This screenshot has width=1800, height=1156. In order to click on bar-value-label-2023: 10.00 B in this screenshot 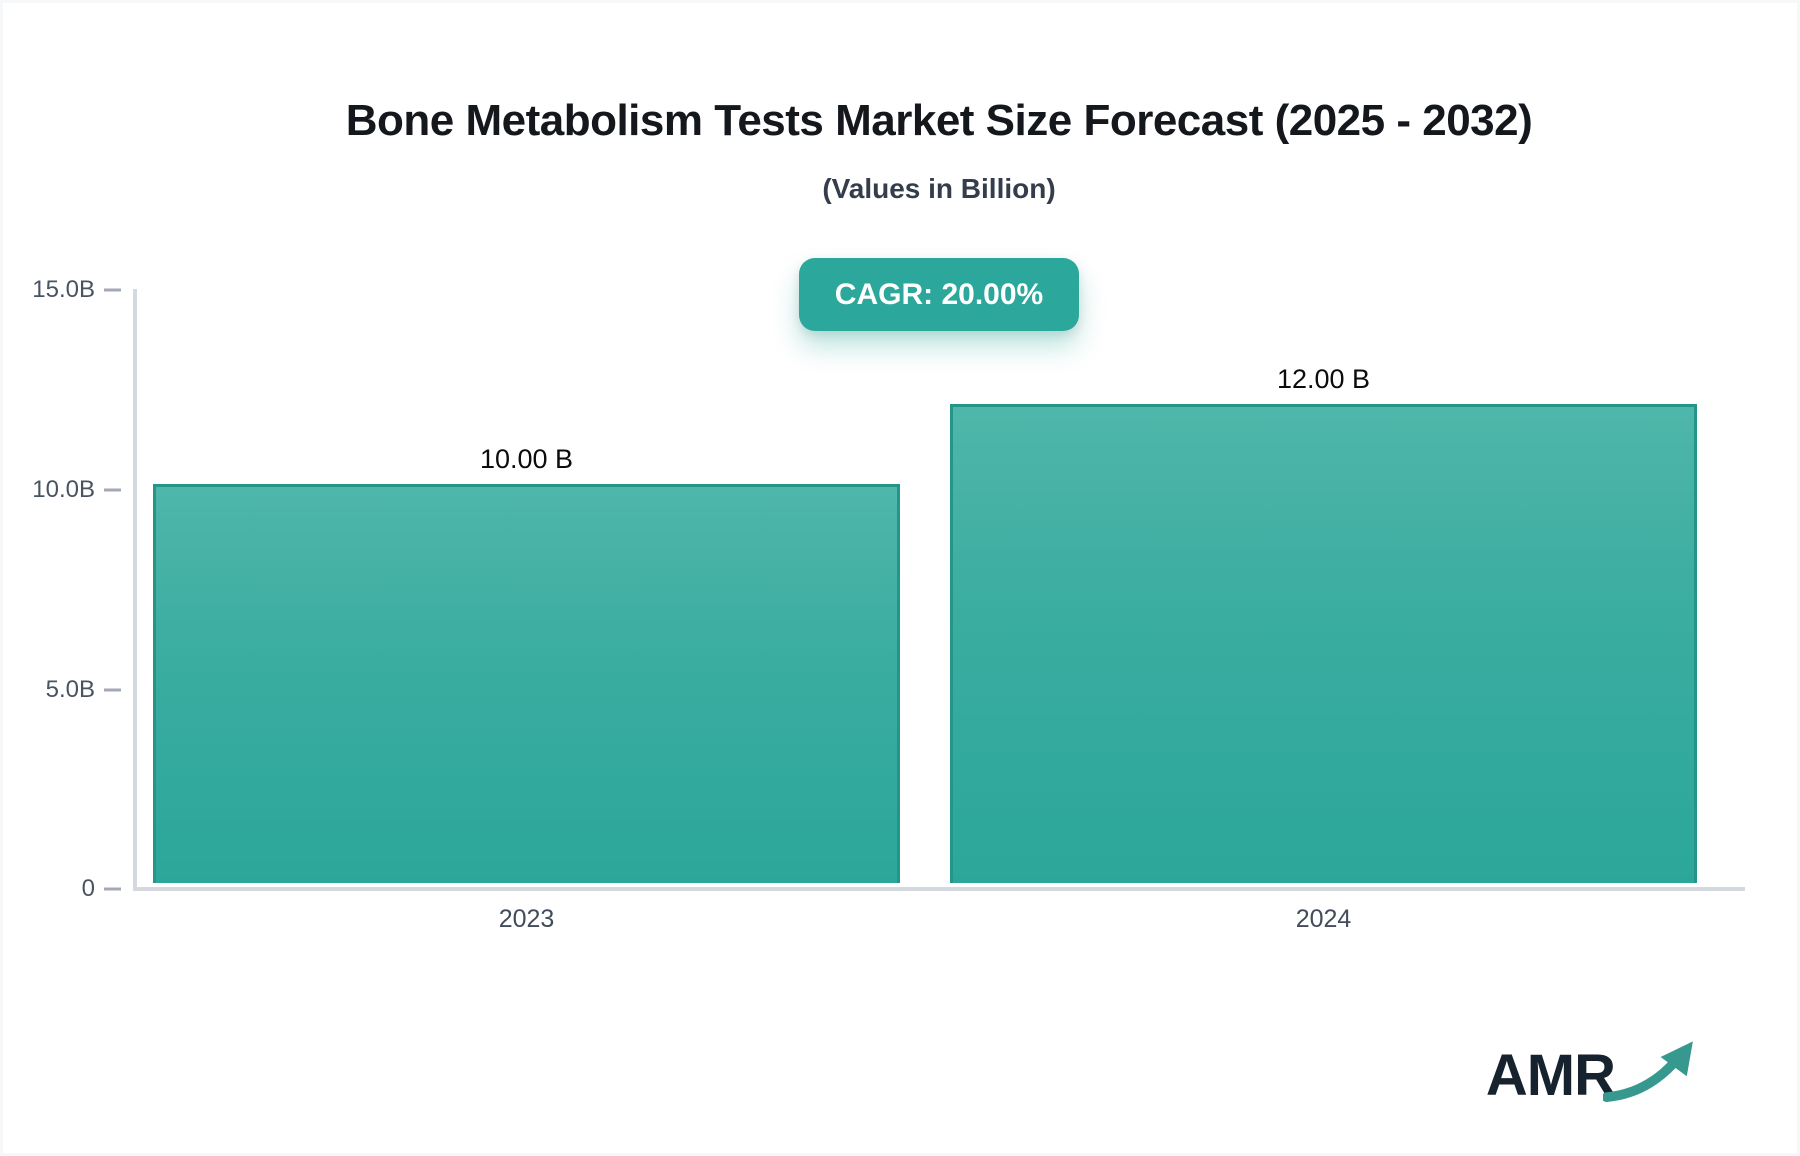, I will do `click(526, 458)`.